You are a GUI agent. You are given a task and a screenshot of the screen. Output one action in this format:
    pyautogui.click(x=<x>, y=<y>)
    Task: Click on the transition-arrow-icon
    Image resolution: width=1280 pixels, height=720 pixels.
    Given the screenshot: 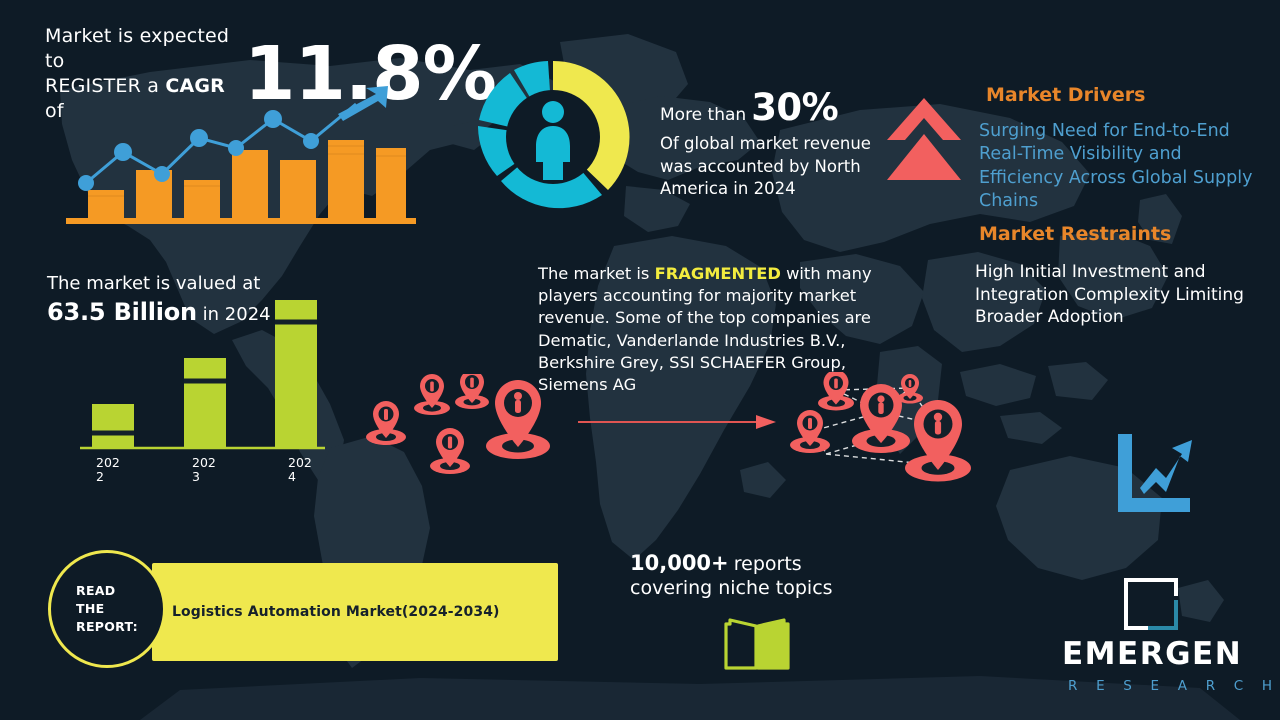 What is the action you would take?
    pyautogui.click(x=677, y=422)
    